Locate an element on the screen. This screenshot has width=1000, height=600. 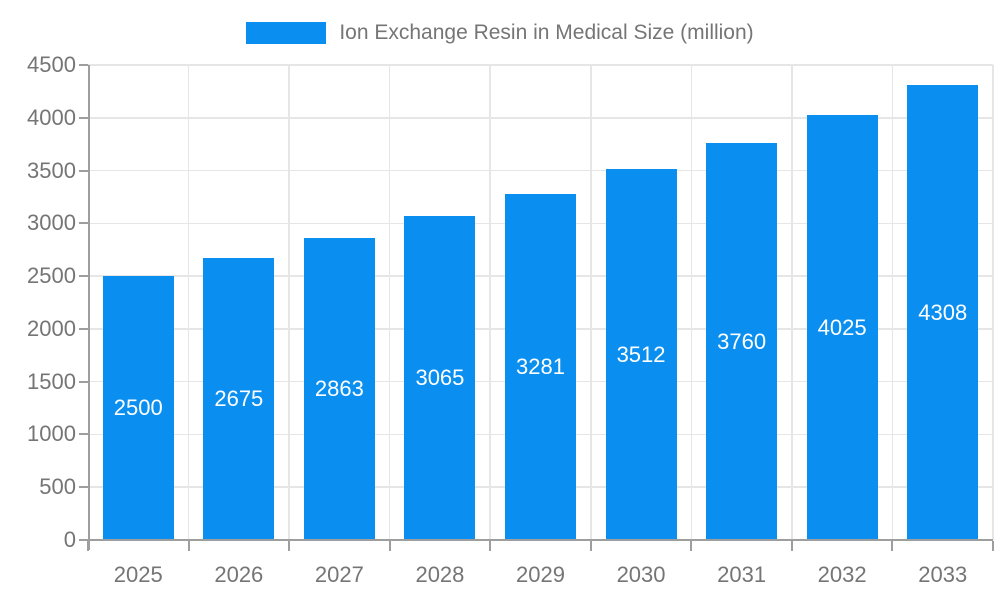
bar-value-label: 3760 is located at coordinates (742, 341).